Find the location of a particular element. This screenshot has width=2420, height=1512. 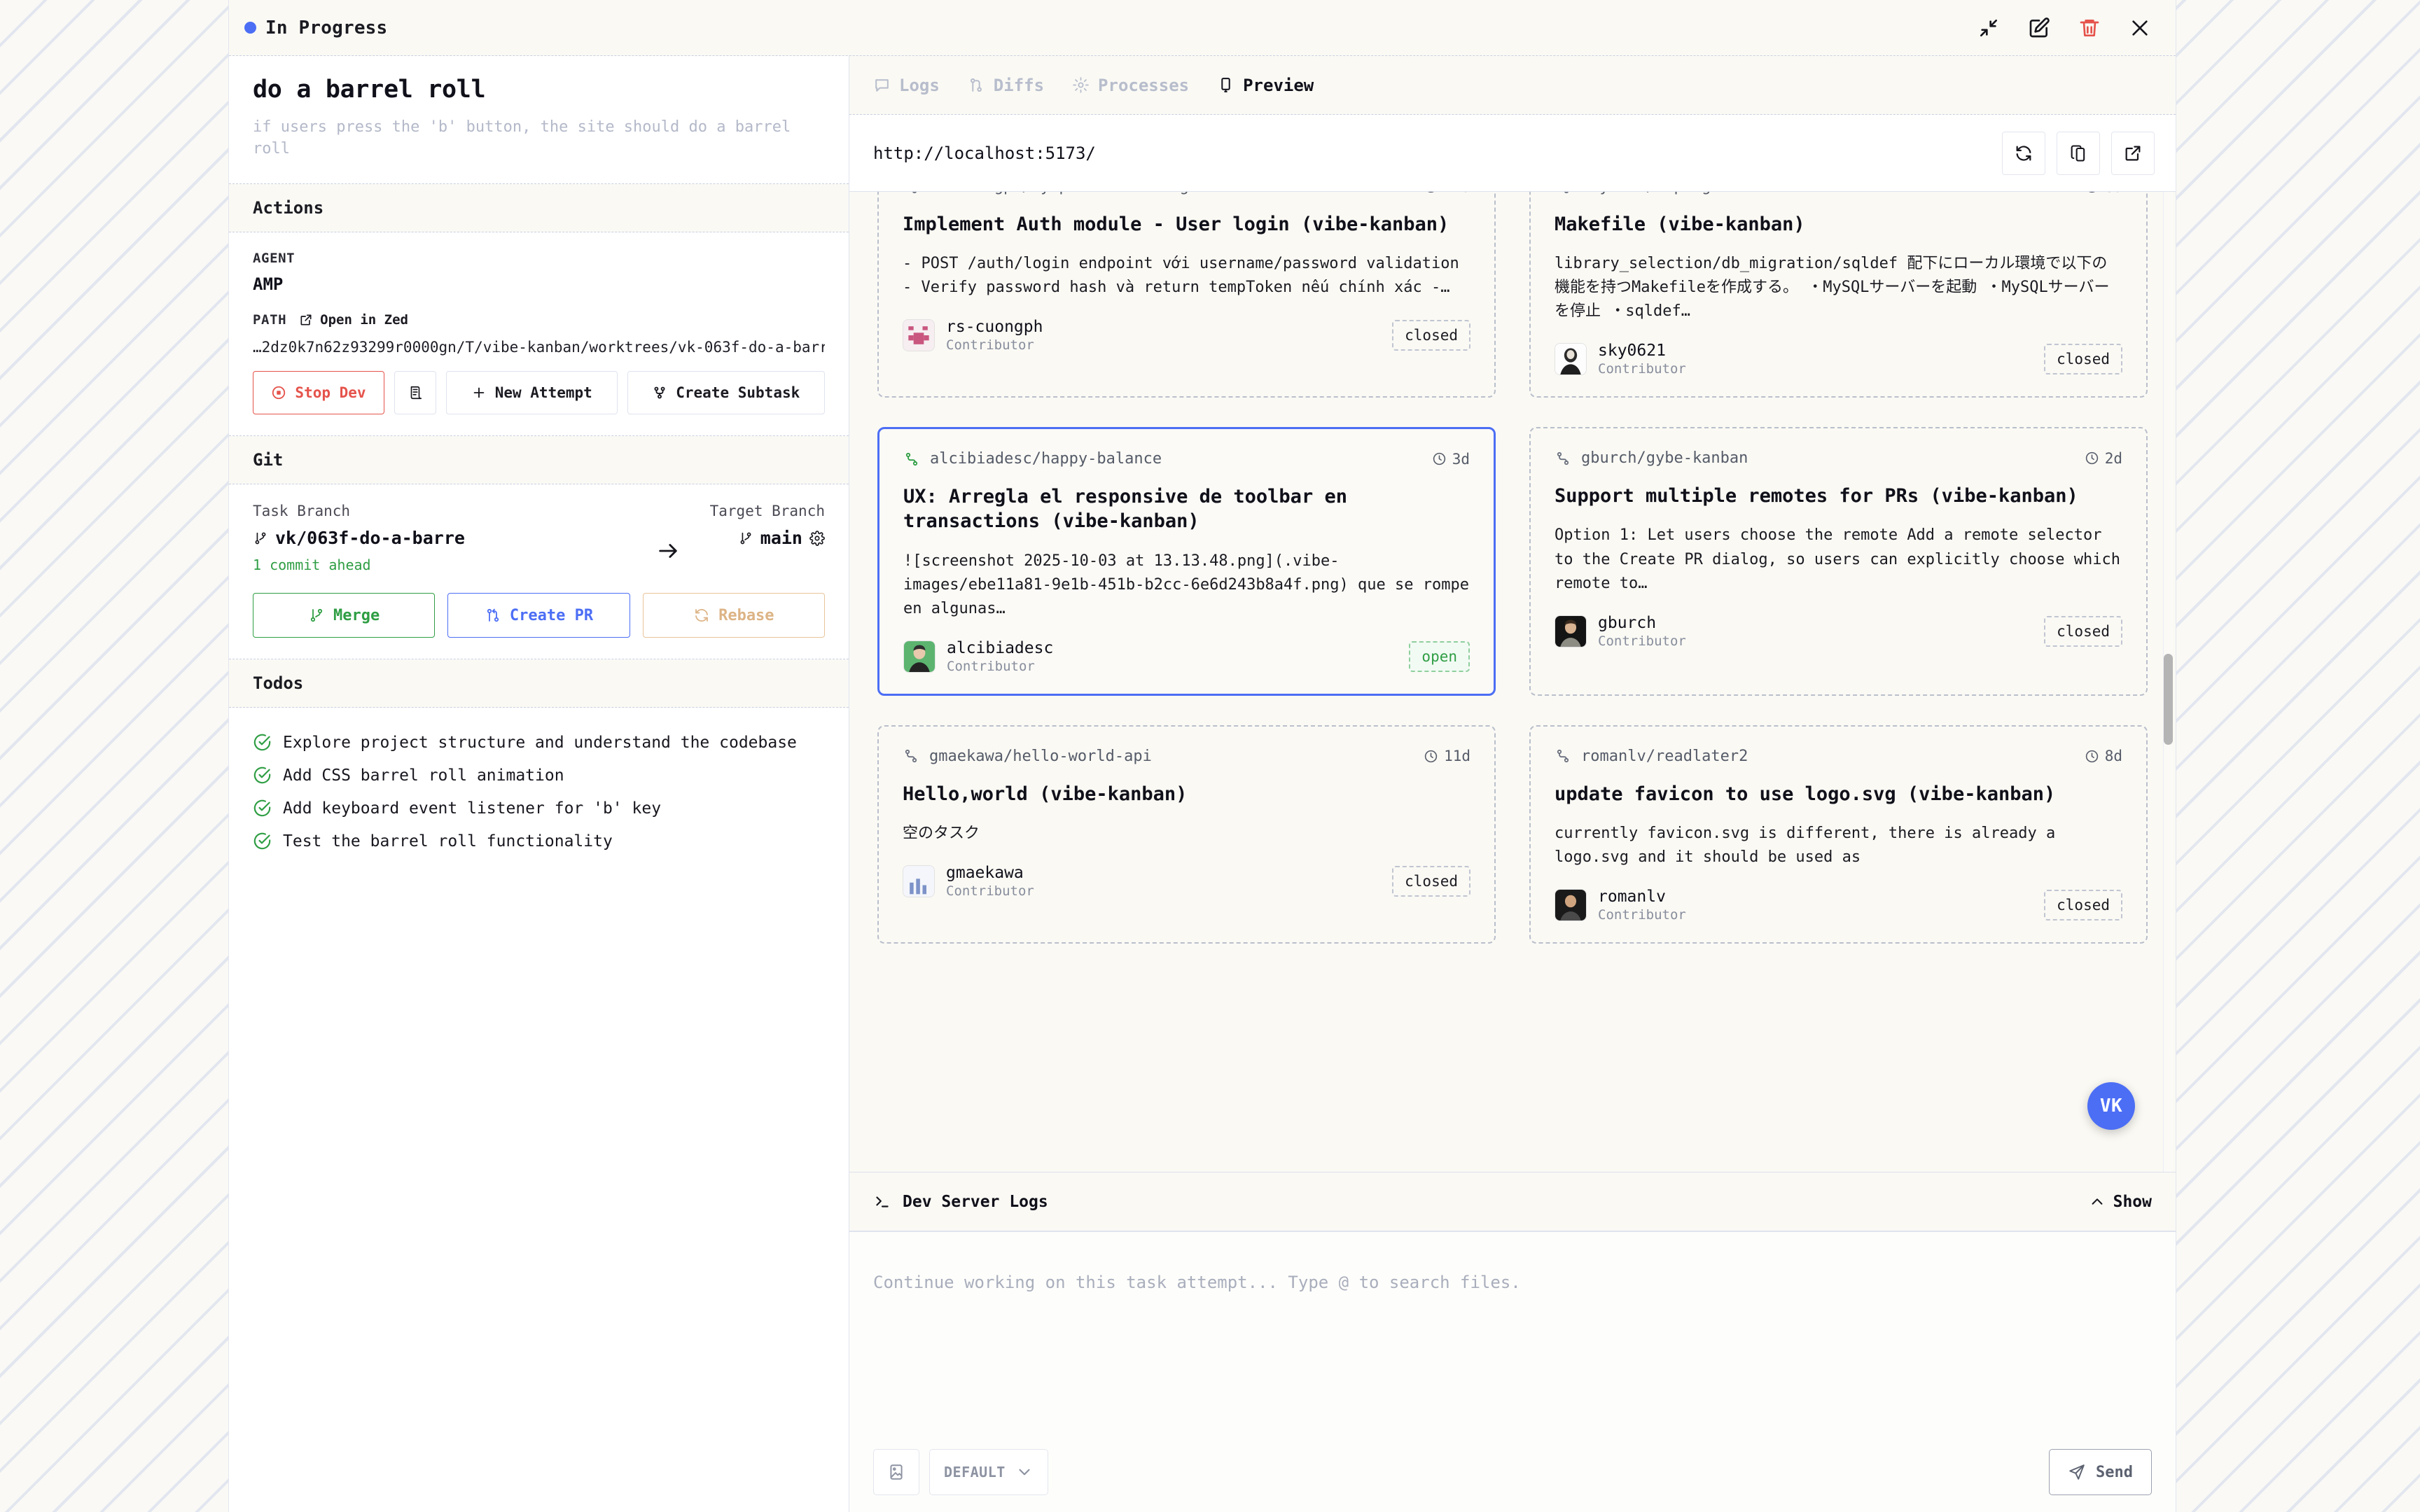

stop-circle-icon is located at coordinates (279, 393).